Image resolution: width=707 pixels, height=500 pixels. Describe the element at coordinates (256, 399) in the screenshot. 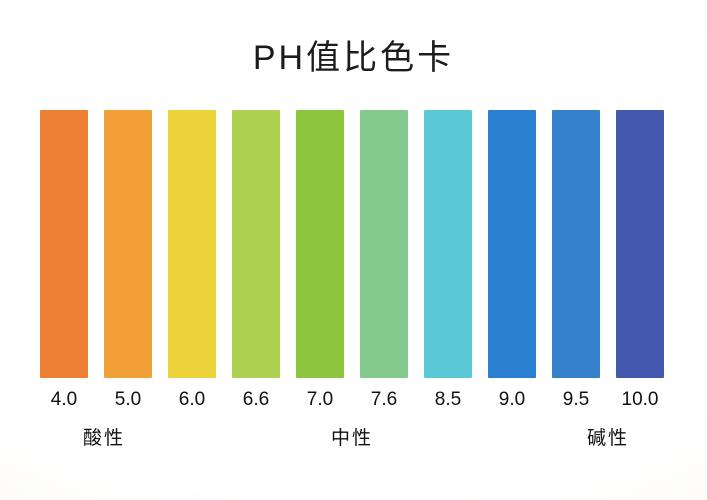

I see `ph-value-label: 6.6` at that location.